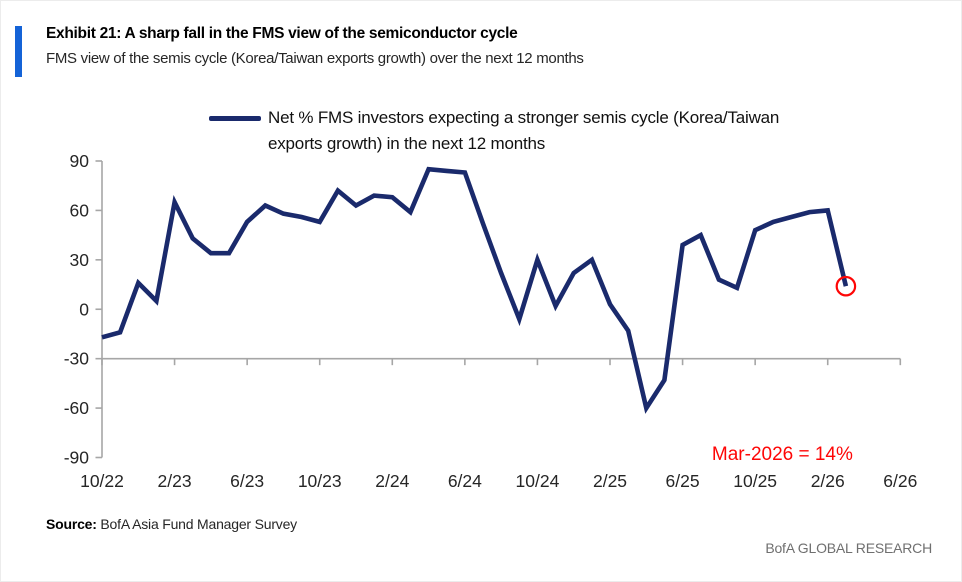 The image size is (962, 582). Describe the element at coordinates (828, 481) in the screenshot. I see `x-axis-tick-label: 2/26` at that location.